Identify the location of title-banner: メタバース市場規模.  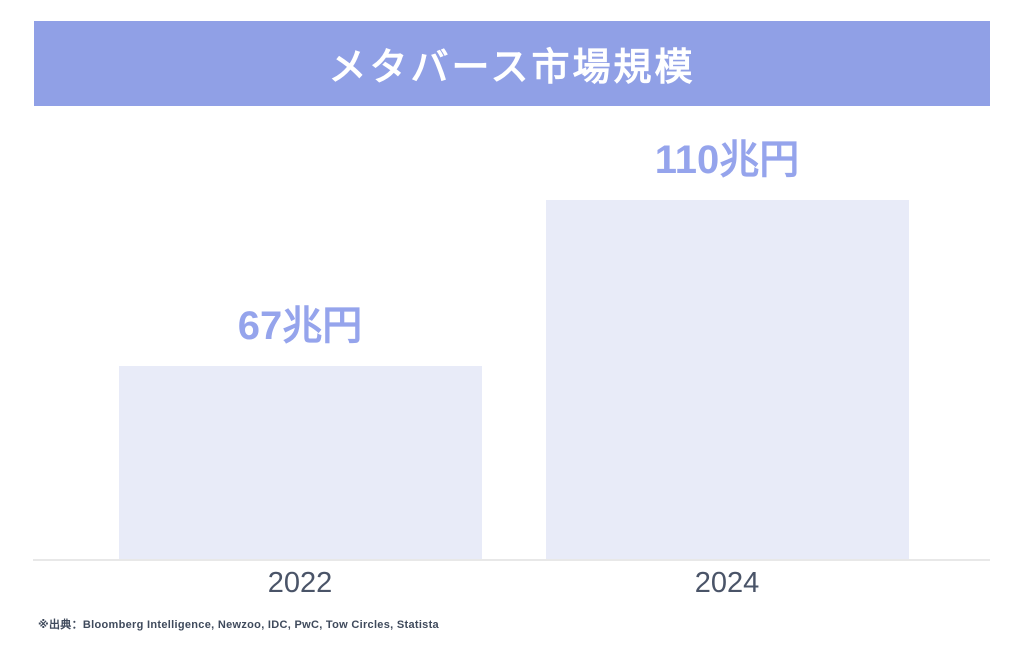
(512, 63).